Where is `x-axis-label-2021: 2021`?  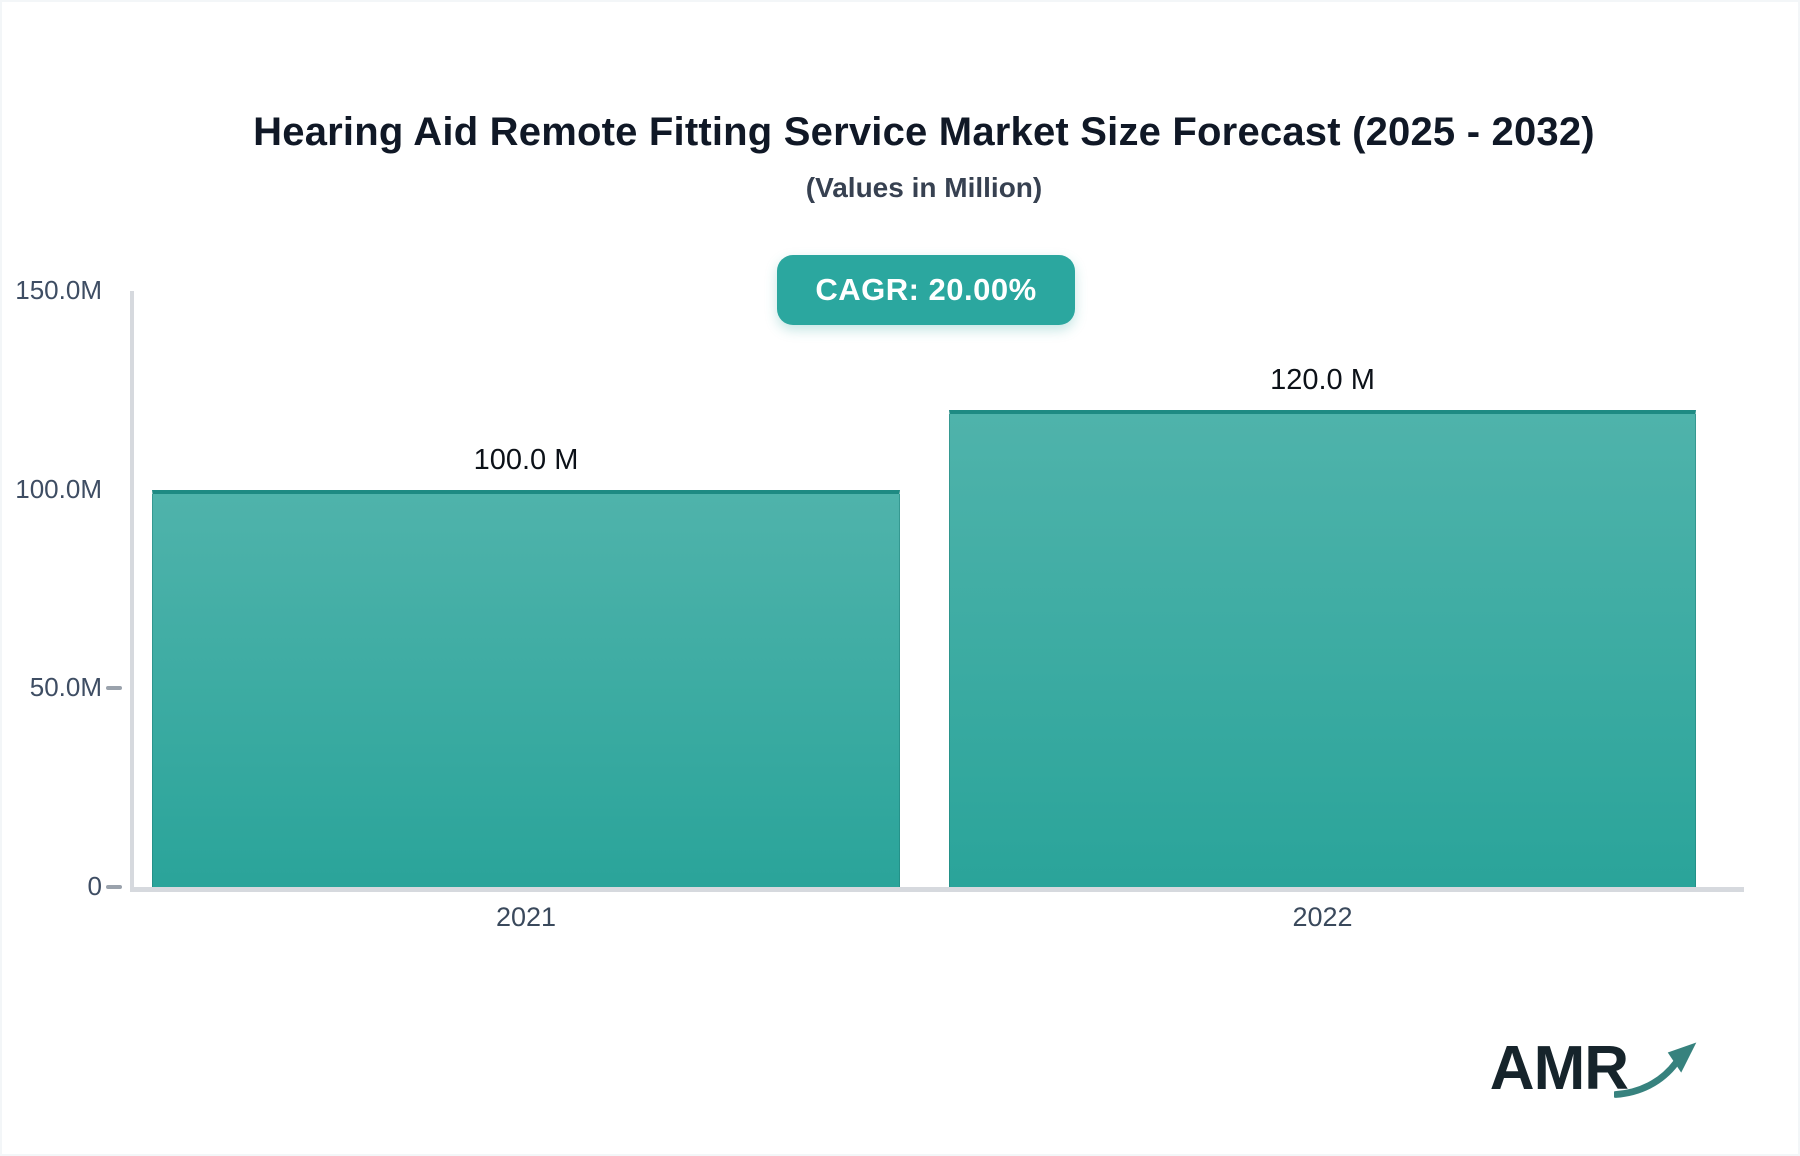 x-axis-label-2021: 2021 is located at coordinates (526, 917).